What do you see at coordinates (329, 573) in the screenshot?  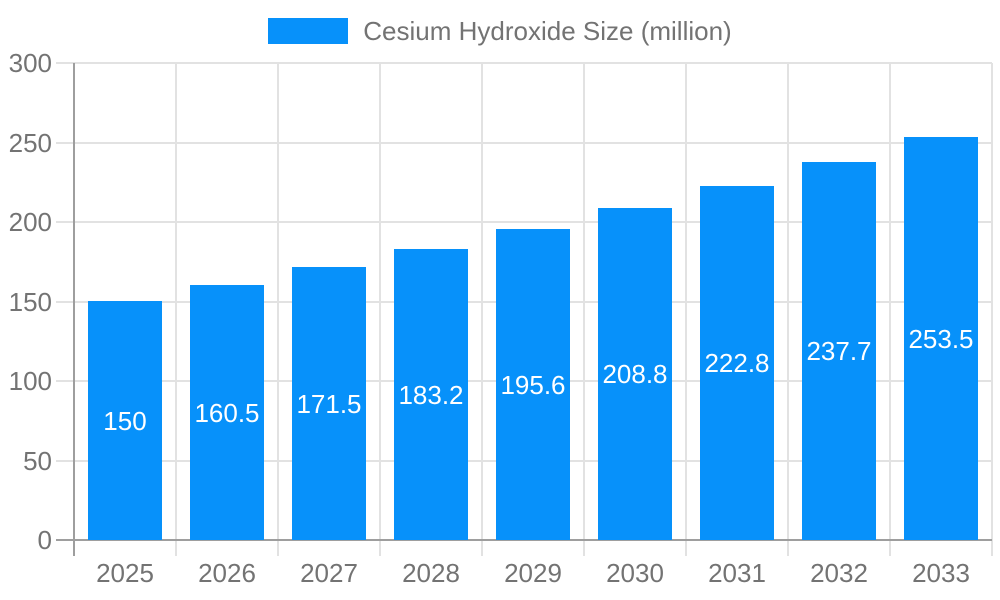 I see `x-axis-label: 2027` at bounding box center [329, 573].